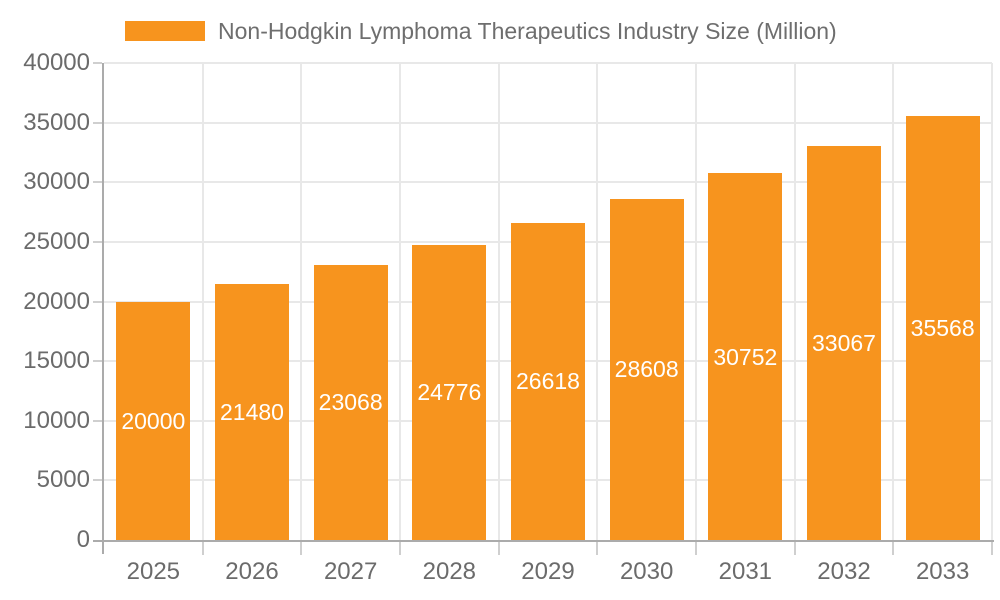 The height and width of the screenshot is (600, 1000). I want to click on bar: 26618, so click(548, 381).